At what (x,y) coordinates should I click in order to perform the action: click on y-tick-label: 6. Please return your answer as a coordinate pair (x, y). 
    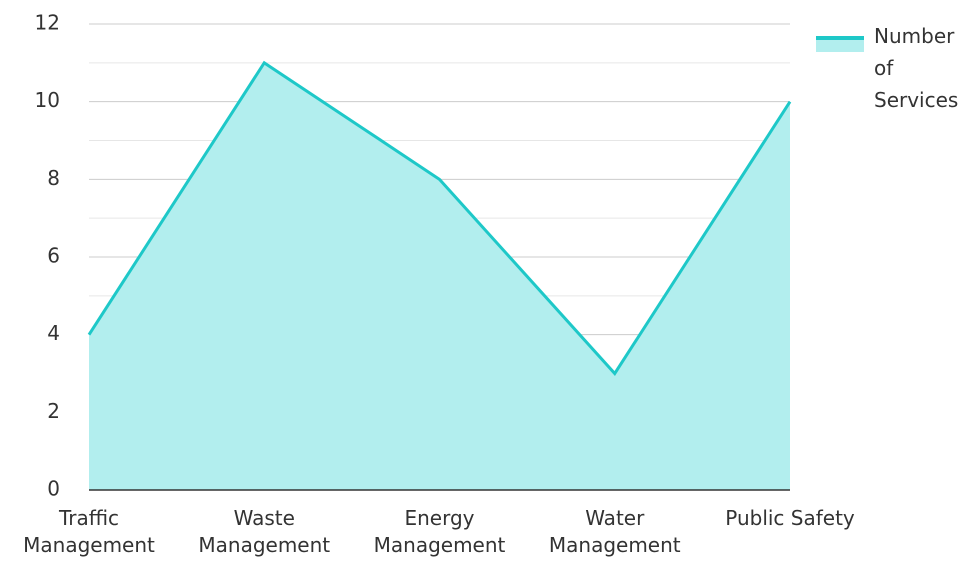
    Looking at the image, I should click on (53, 256).